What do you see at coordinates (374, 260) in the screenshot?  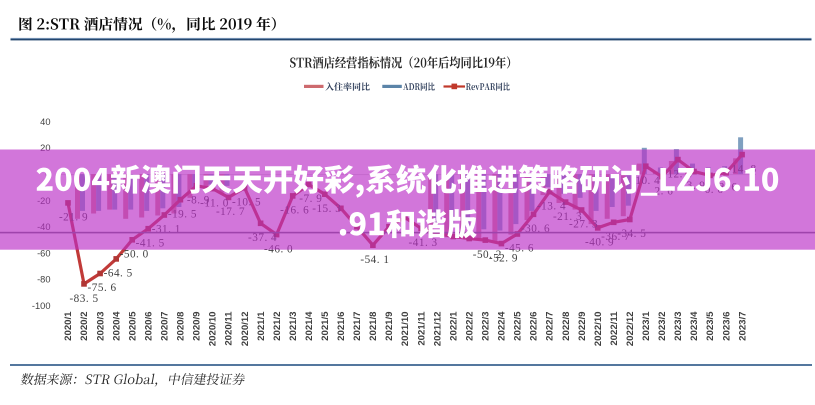 I see `svg-text: -54. 1` at bounding box center [374, 260].